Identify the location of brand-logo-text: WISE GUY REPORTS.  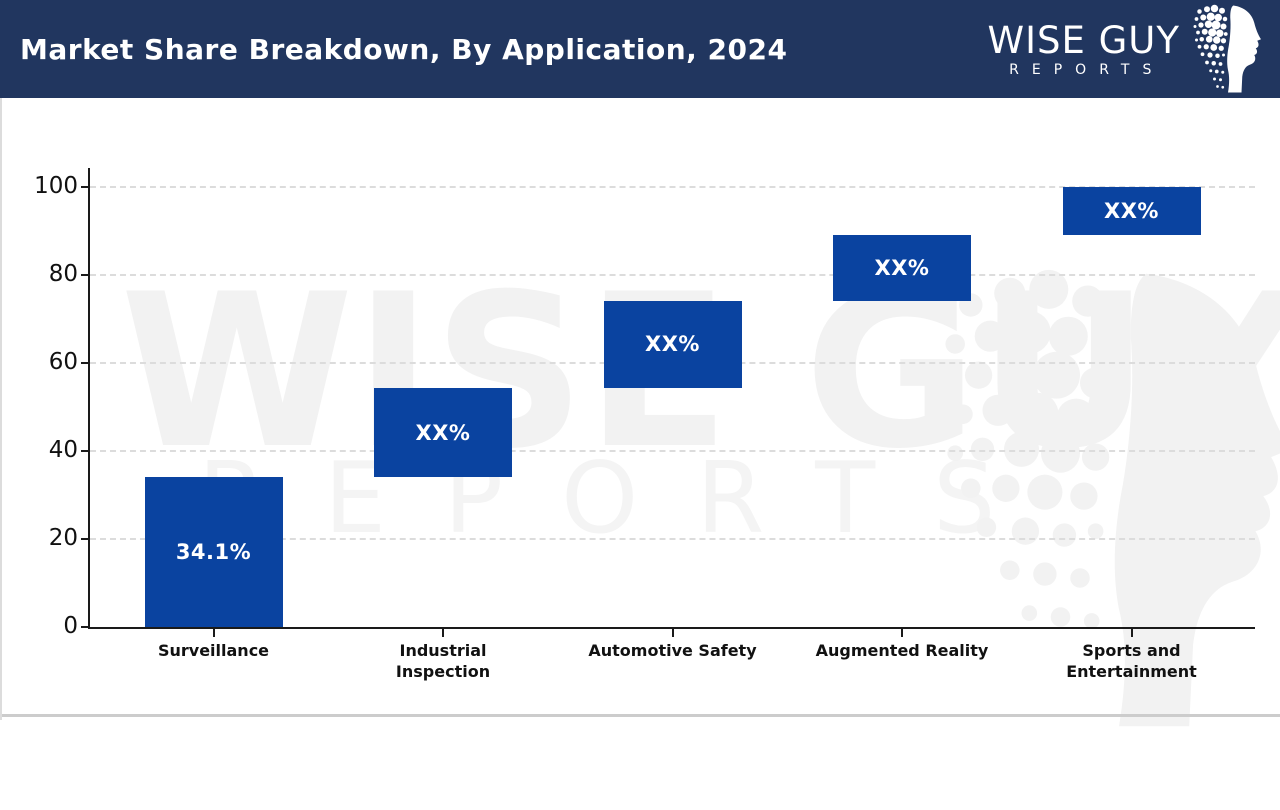
(1084, 49).